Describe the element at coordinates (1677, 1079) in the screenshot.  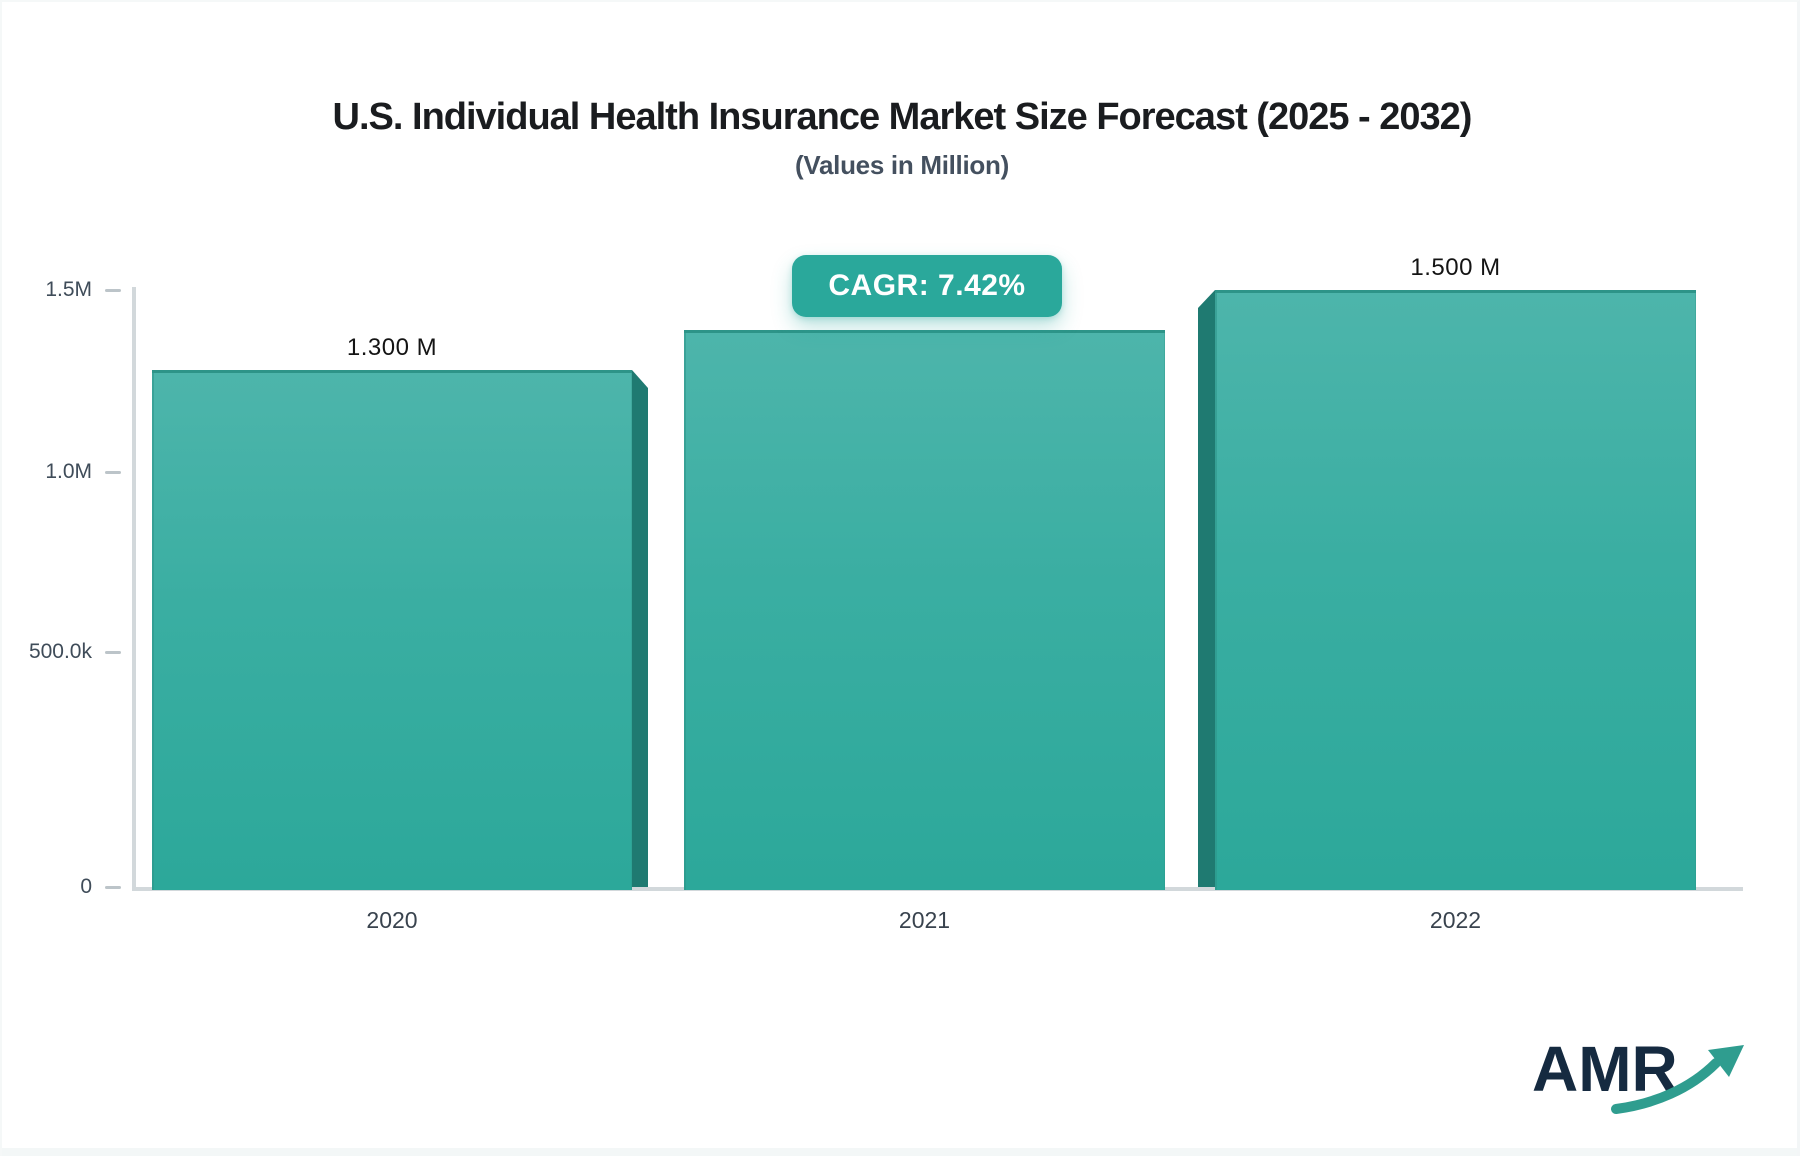
I see `growth-arrow-icon` at that location.